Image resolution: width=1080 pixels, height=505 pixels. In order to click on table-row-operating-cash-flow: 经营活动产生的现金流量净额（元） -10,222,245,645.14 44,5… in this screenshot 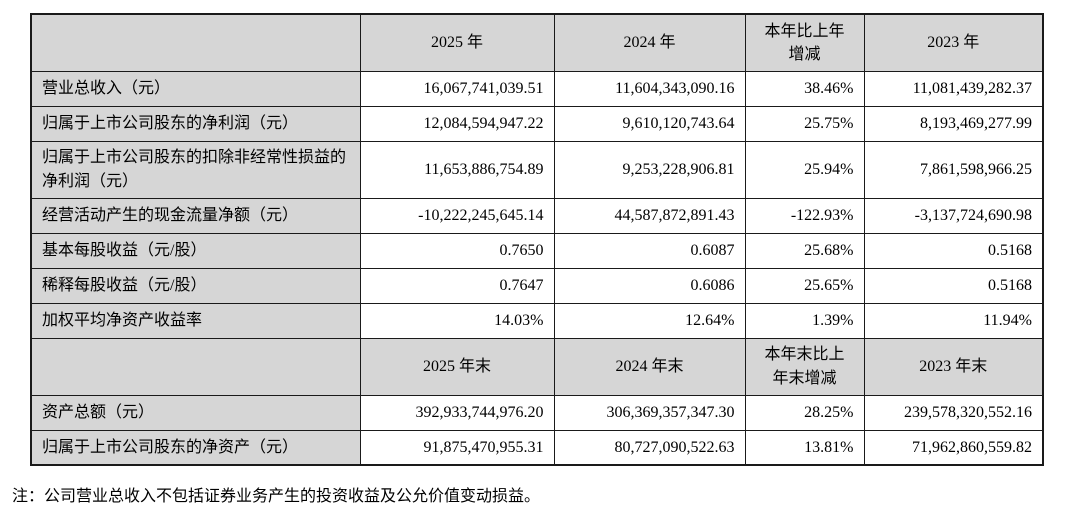, I will do `click(537, 215)`.